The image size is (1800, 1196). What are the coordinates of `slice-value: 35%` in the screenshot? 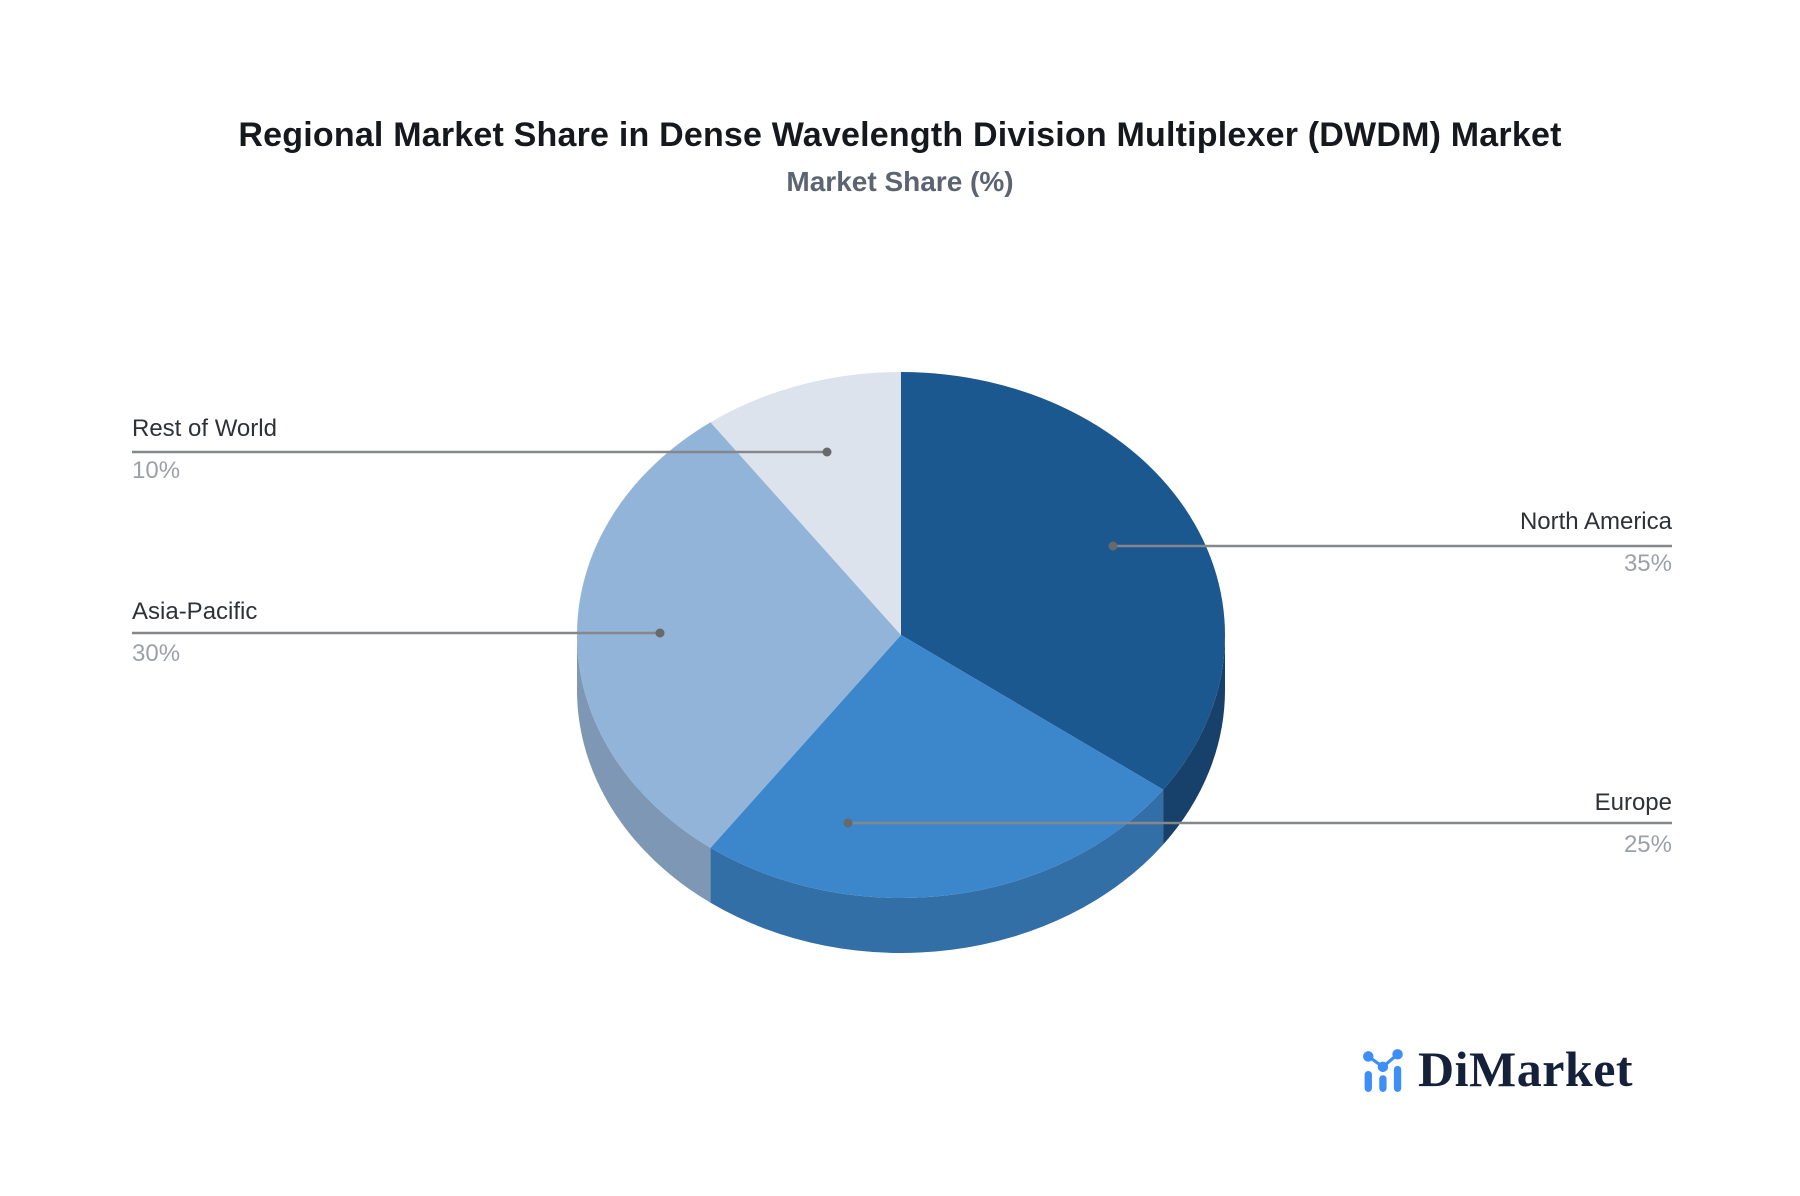 It's located at (1647, 563).